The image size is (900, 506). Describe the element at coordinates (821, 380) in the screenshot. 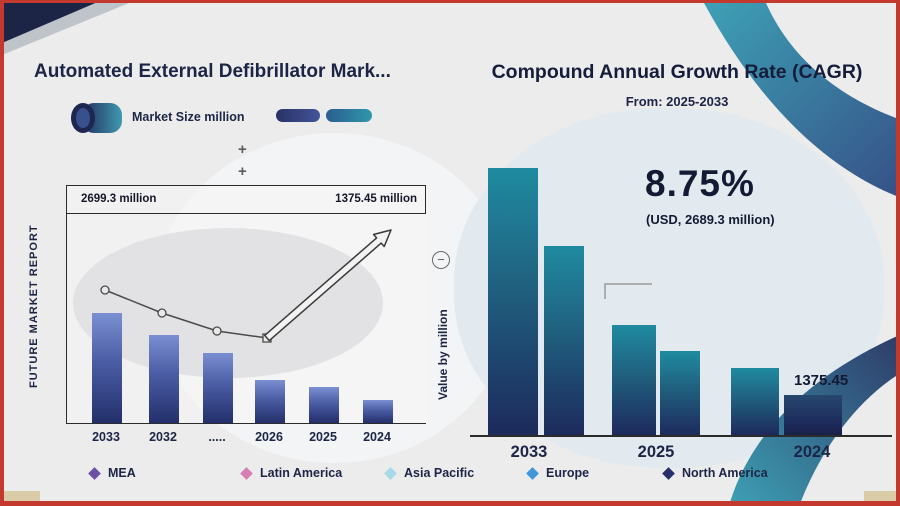

I see `bar-value-1375: 1375.45` at that location.